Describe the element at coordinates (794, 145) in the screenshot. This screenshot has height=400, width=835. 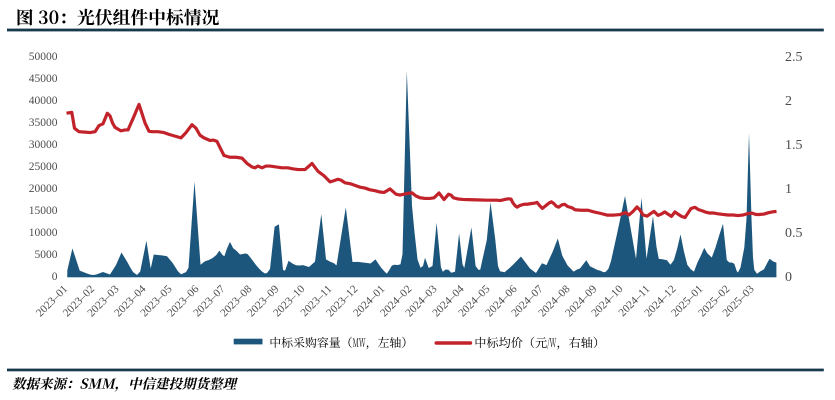
I see `svg-text: 1.5` at that location.